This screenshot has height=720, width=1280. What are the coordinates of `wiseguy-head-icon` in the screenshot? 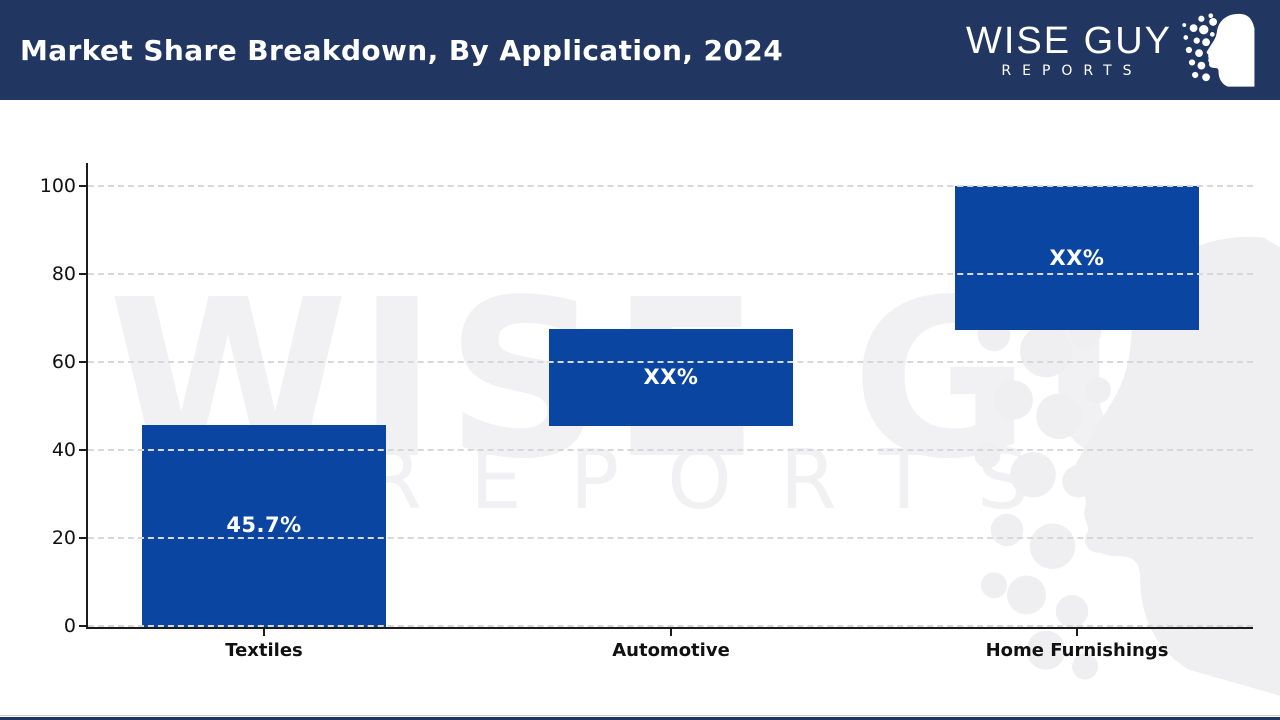 It's located at (1218, 50).